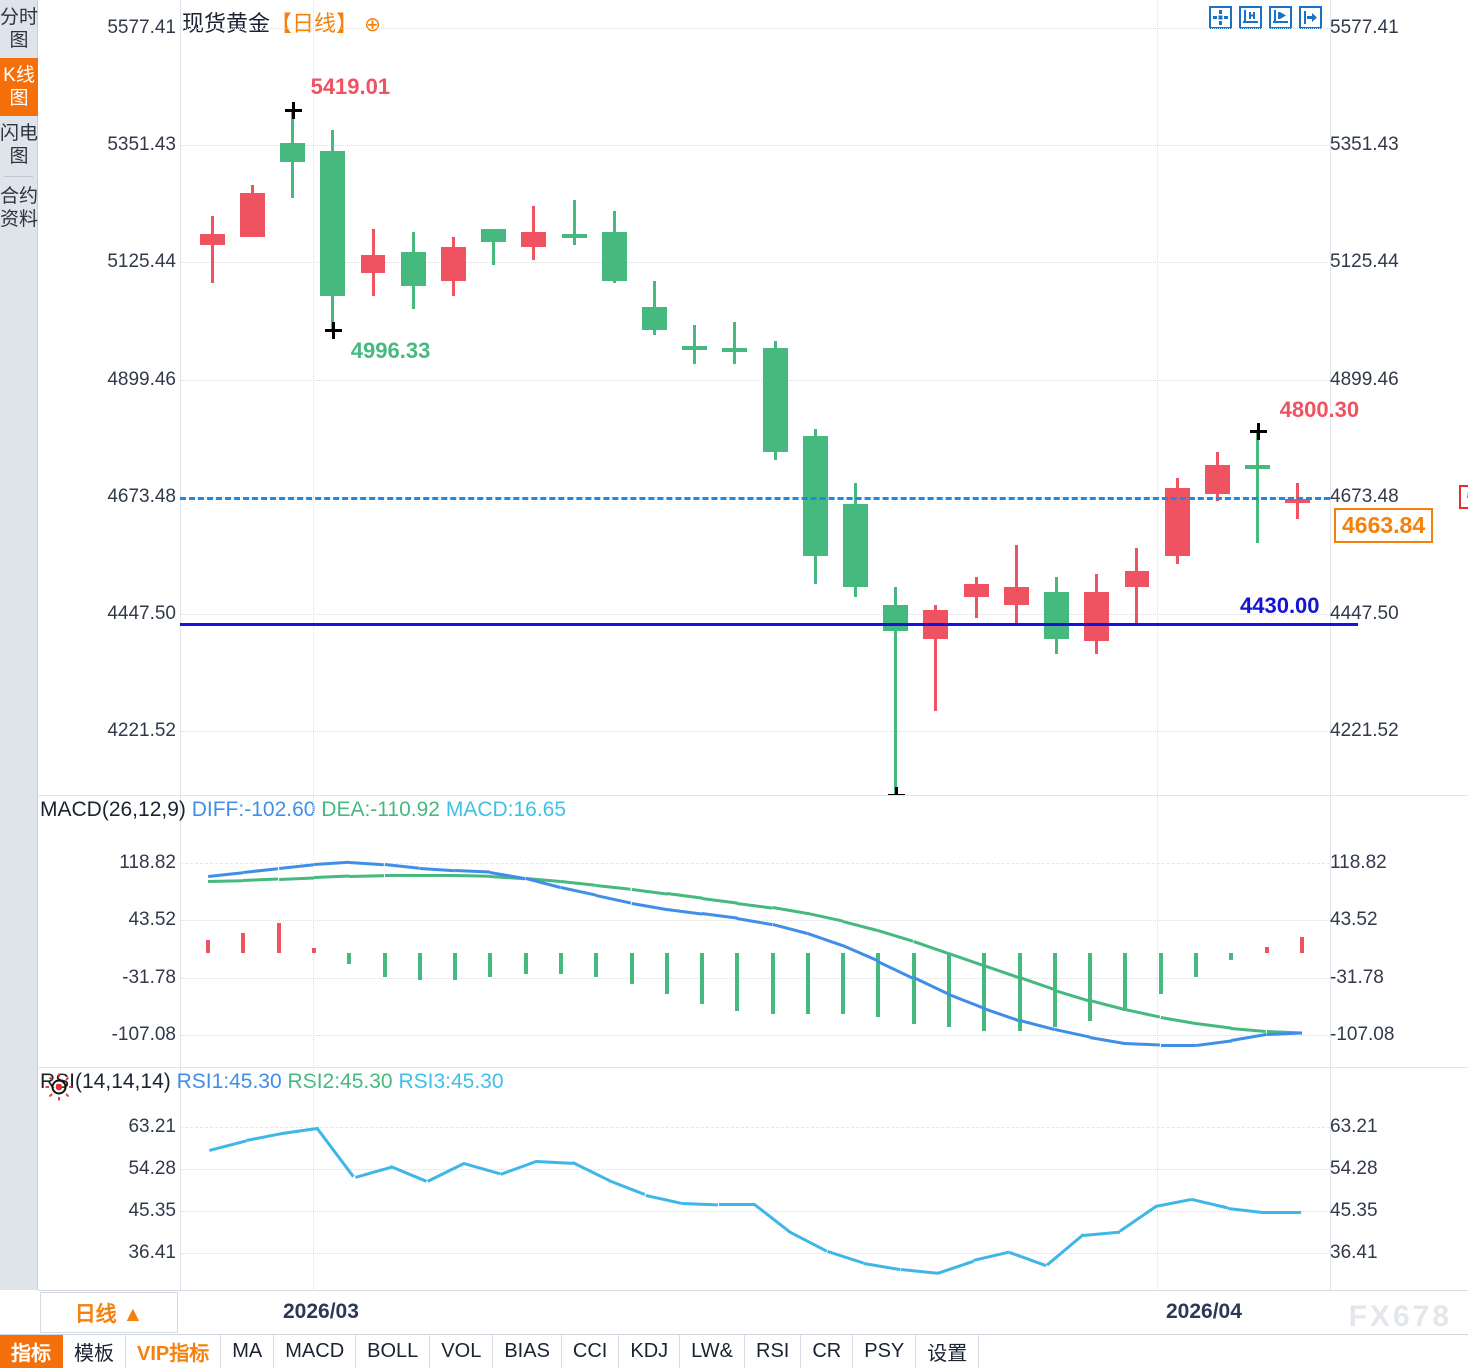 This screenshot has width=1468, height=1368. I want to click on rsi-right-border, so click(1330, 1179).